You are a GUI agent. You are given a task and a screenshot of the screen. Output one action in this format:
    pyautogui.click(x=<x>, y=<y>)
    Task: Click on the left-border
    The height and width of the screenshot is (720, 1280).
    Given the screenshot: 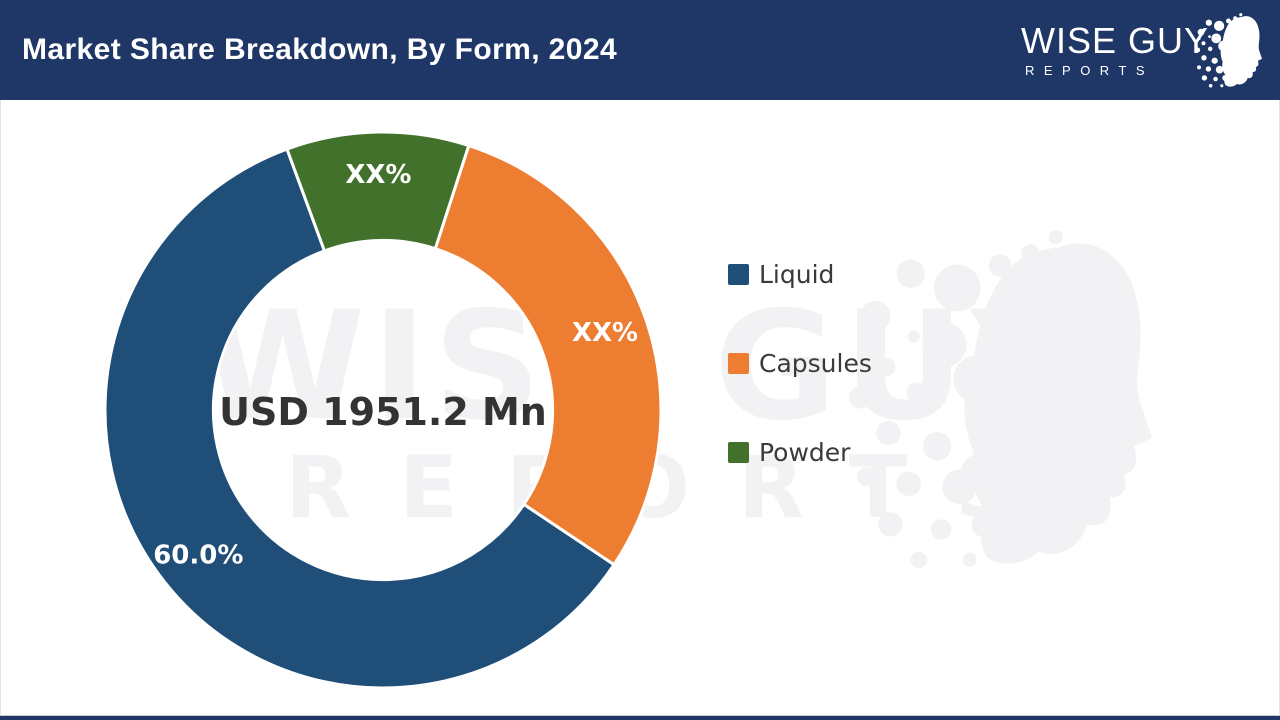 What is the action you would take?
    pyautogui.click(x=0, y=407)
    